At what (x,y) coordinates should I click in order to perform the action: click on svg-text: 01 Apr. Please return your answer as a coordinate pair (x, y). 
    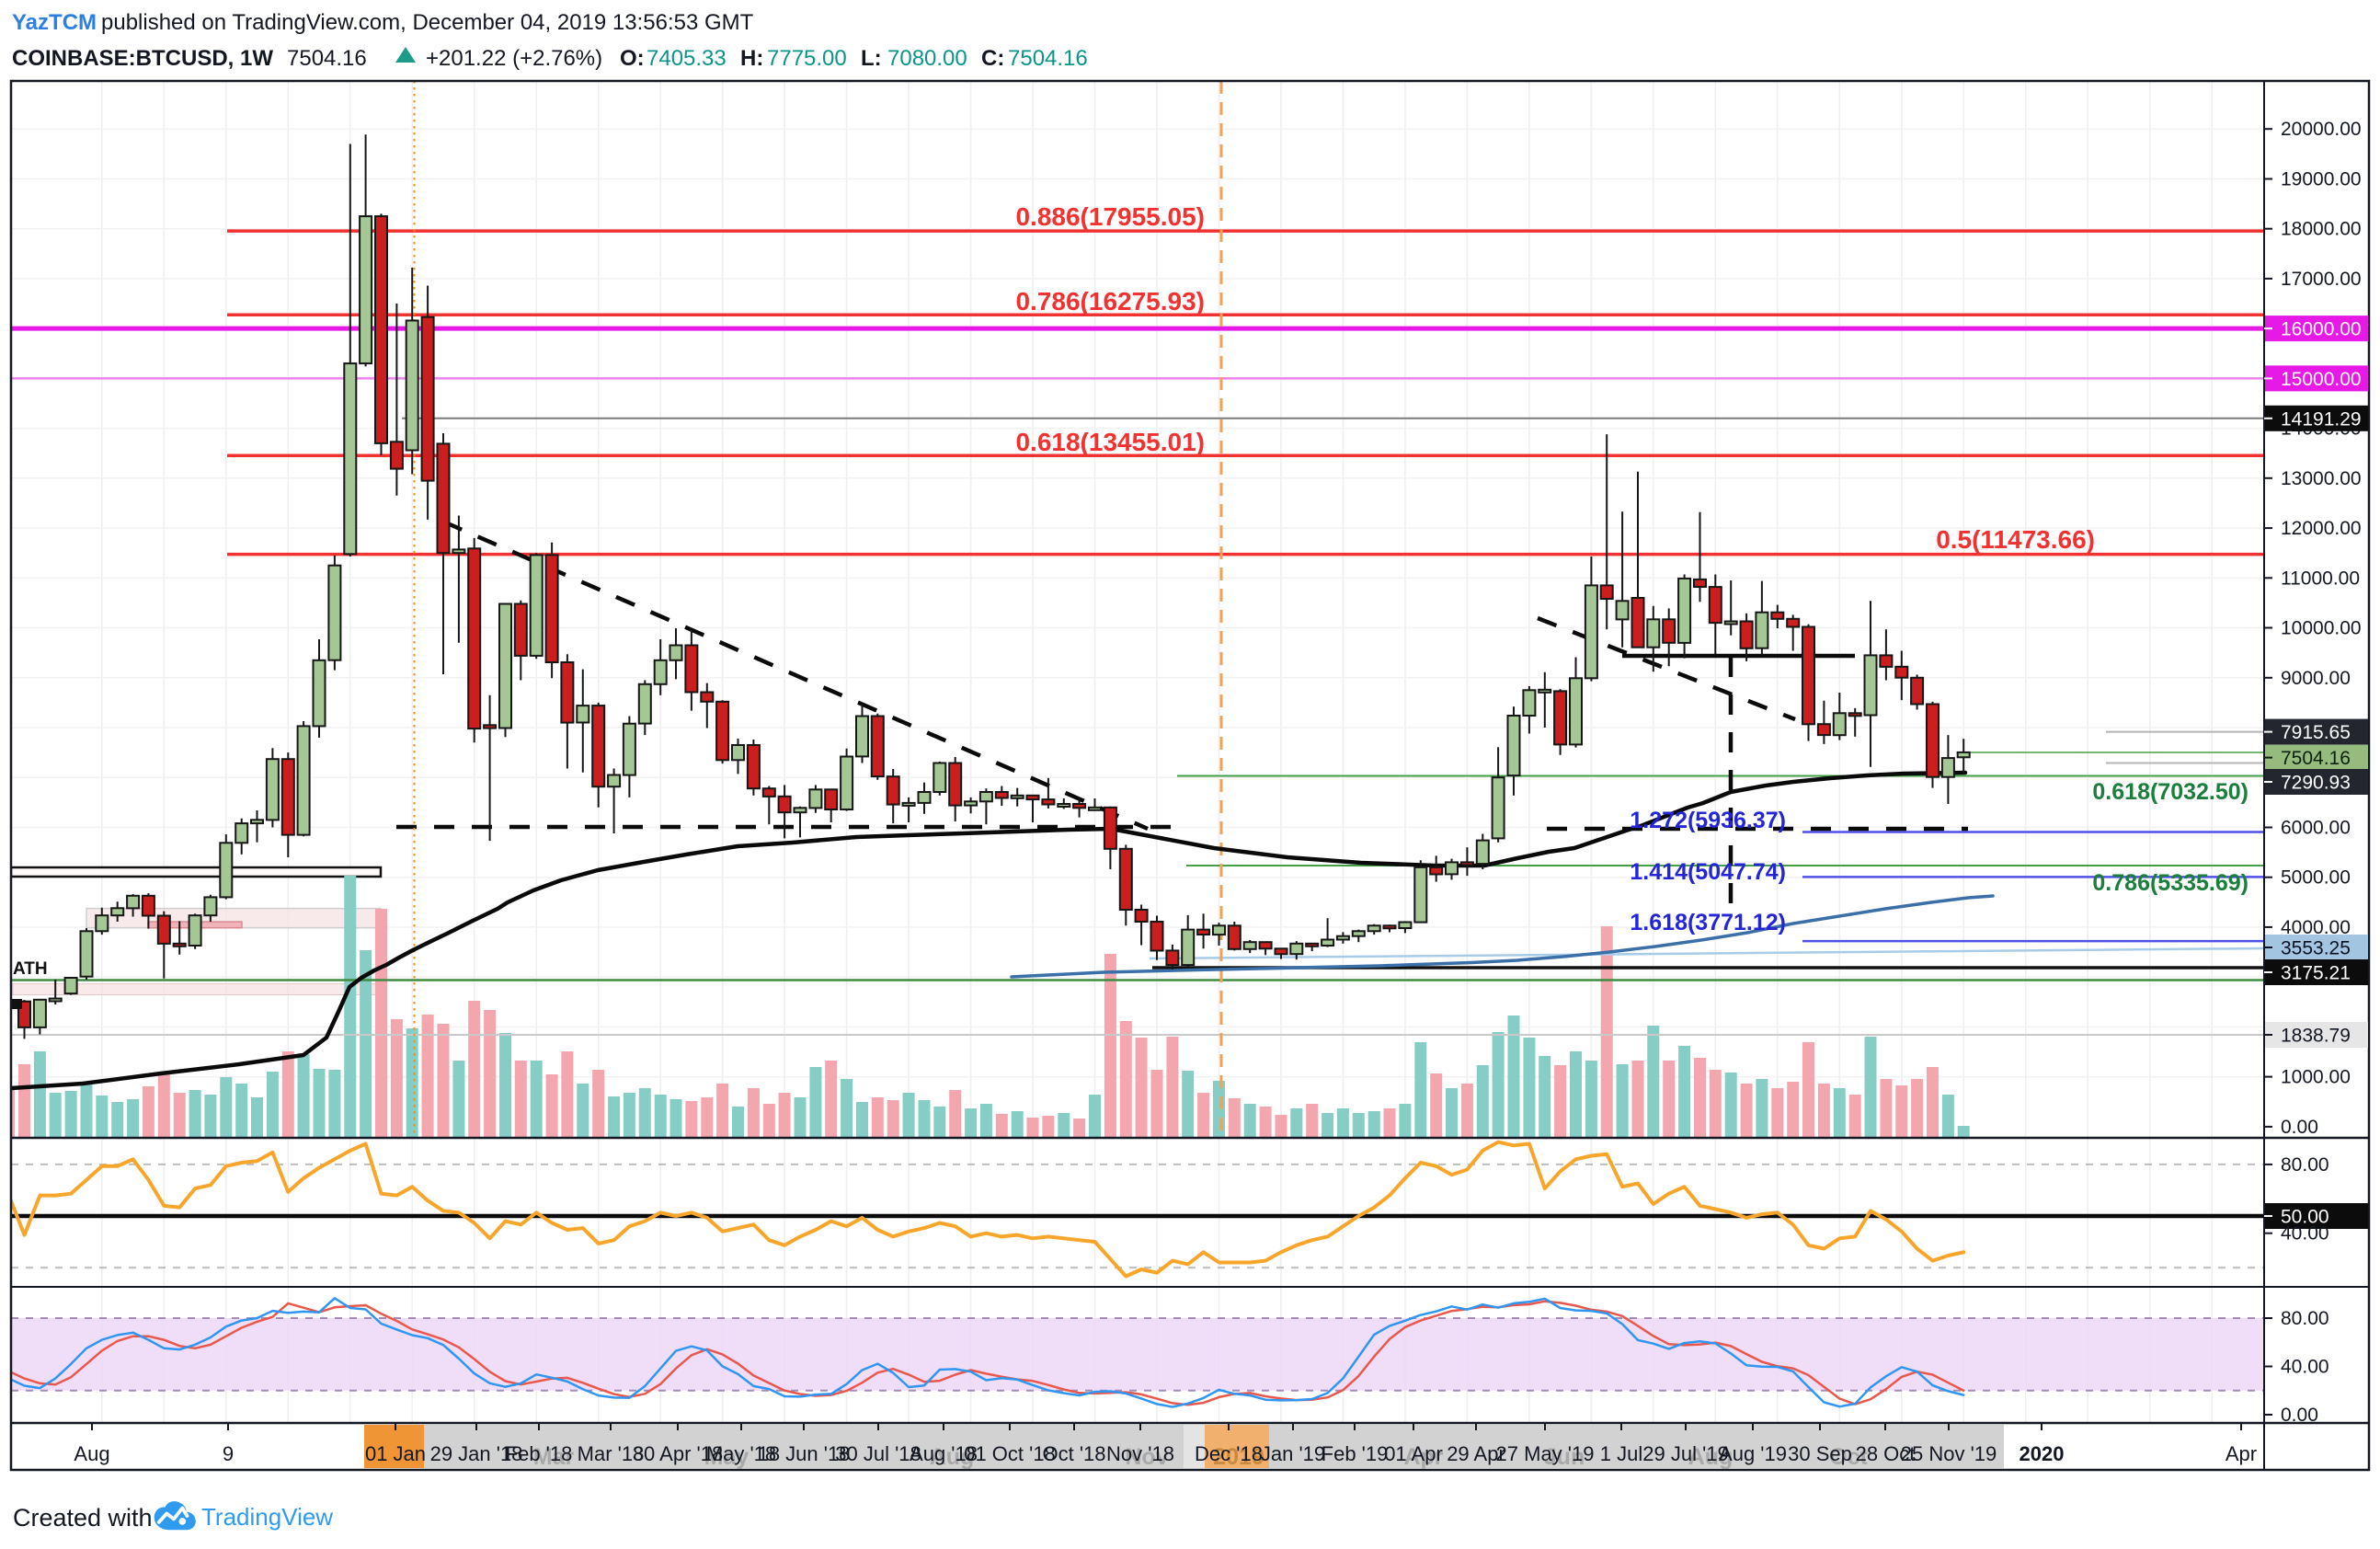
    Looking at the image, I should click on (1413, 1454).